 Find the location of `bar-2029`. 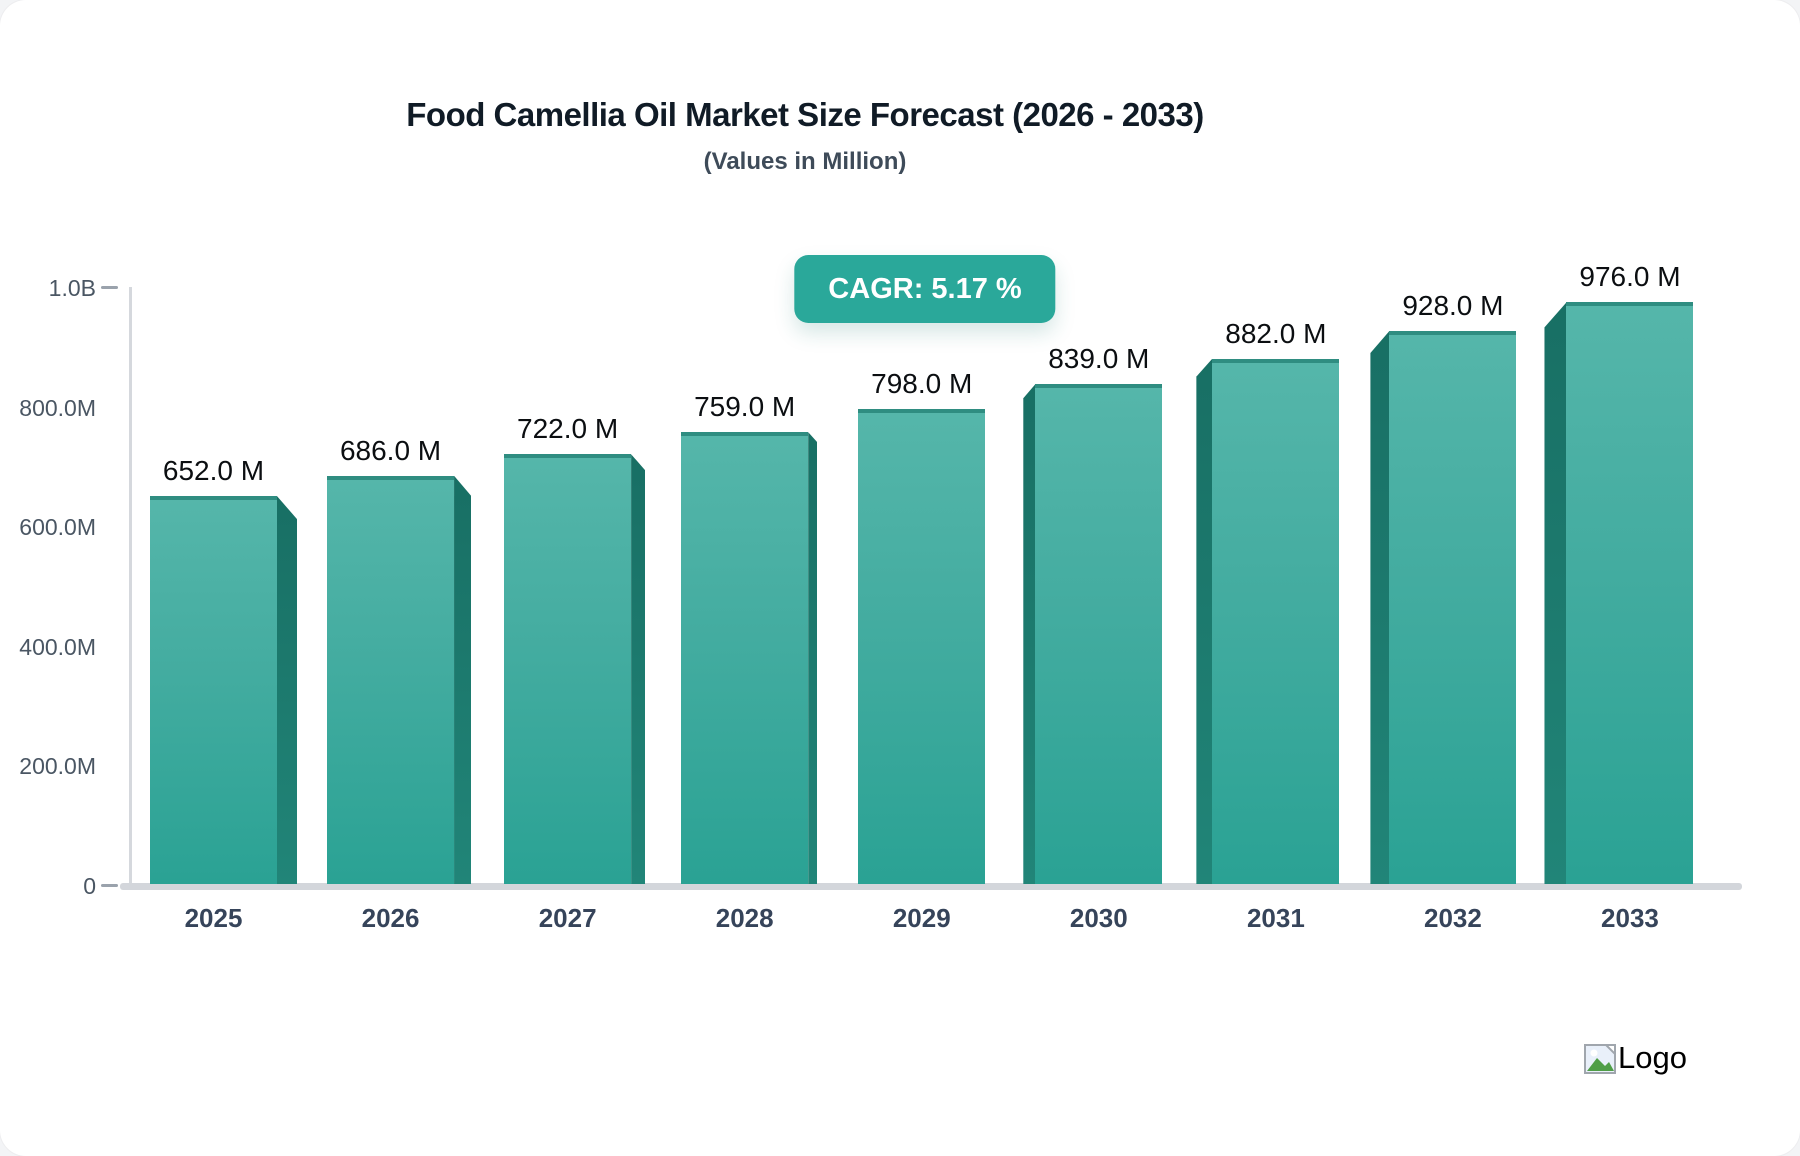

bar-2029 is located at coordinates (922, 646).